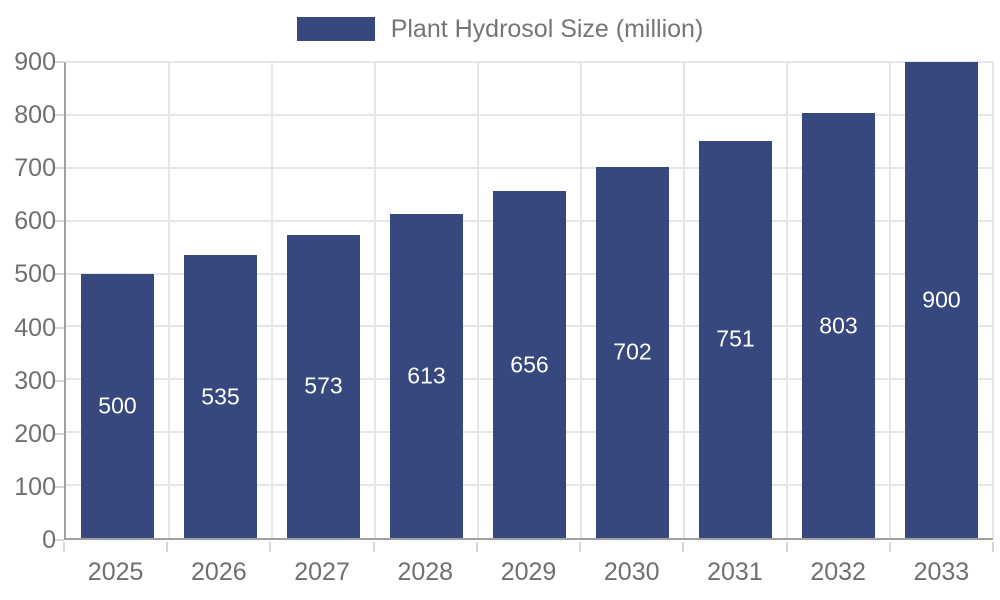 This screenshot has height=600, width=1000. I want to click on y-tick-label: 300, so click(35, 380).